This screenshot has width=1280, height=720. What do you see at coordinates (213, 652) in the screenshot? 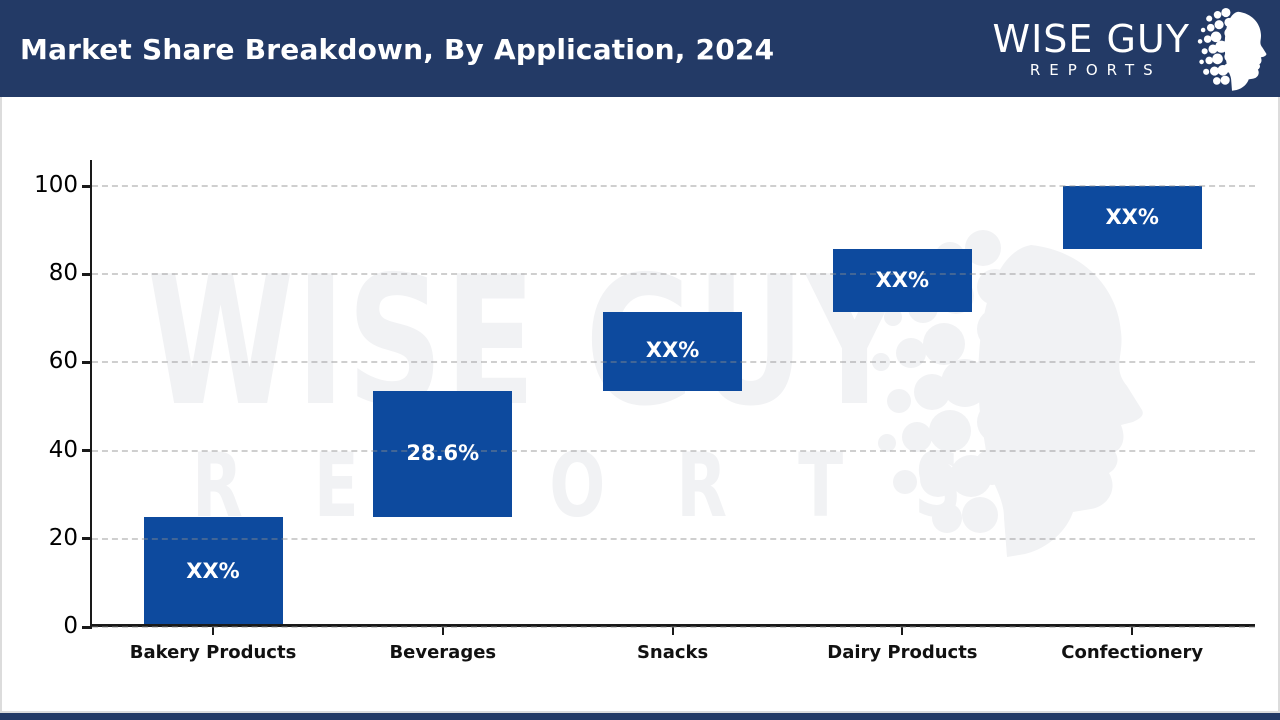
I see `x-category-label: Bakery Products` at bounding box center [213, 652].